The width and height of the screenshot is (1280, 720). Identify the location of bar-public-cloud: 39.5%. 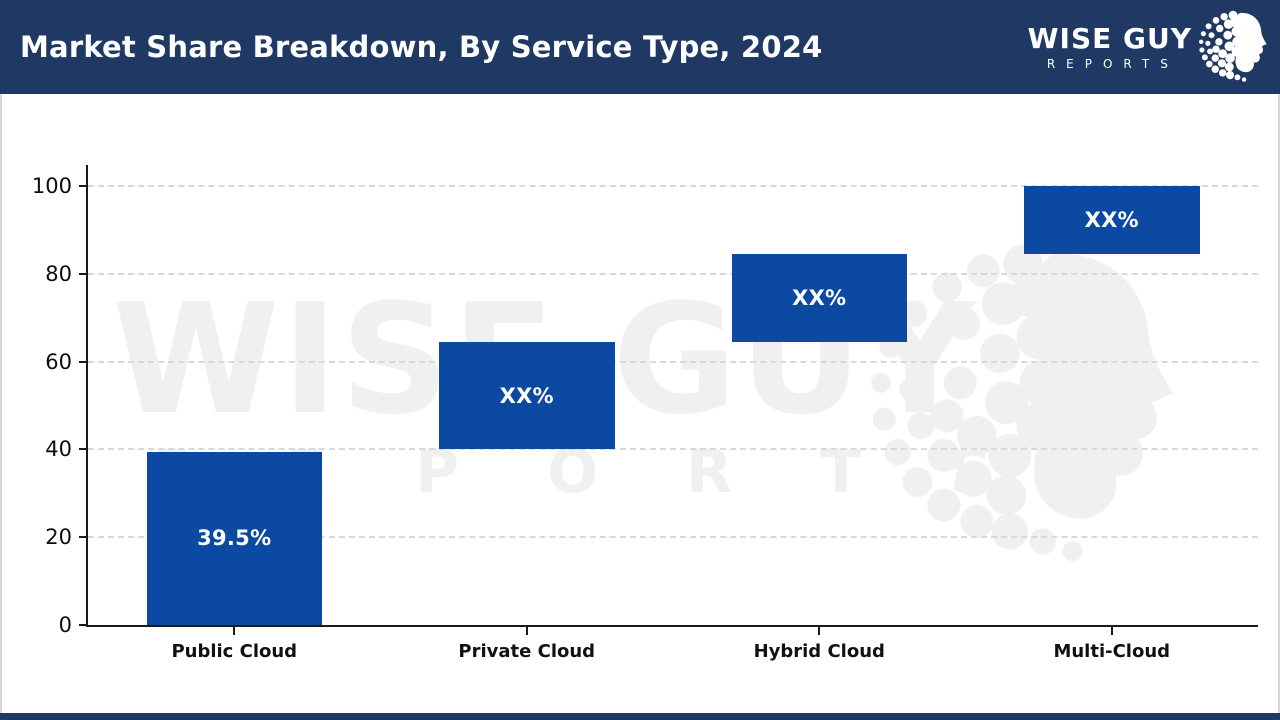
(234, 538).